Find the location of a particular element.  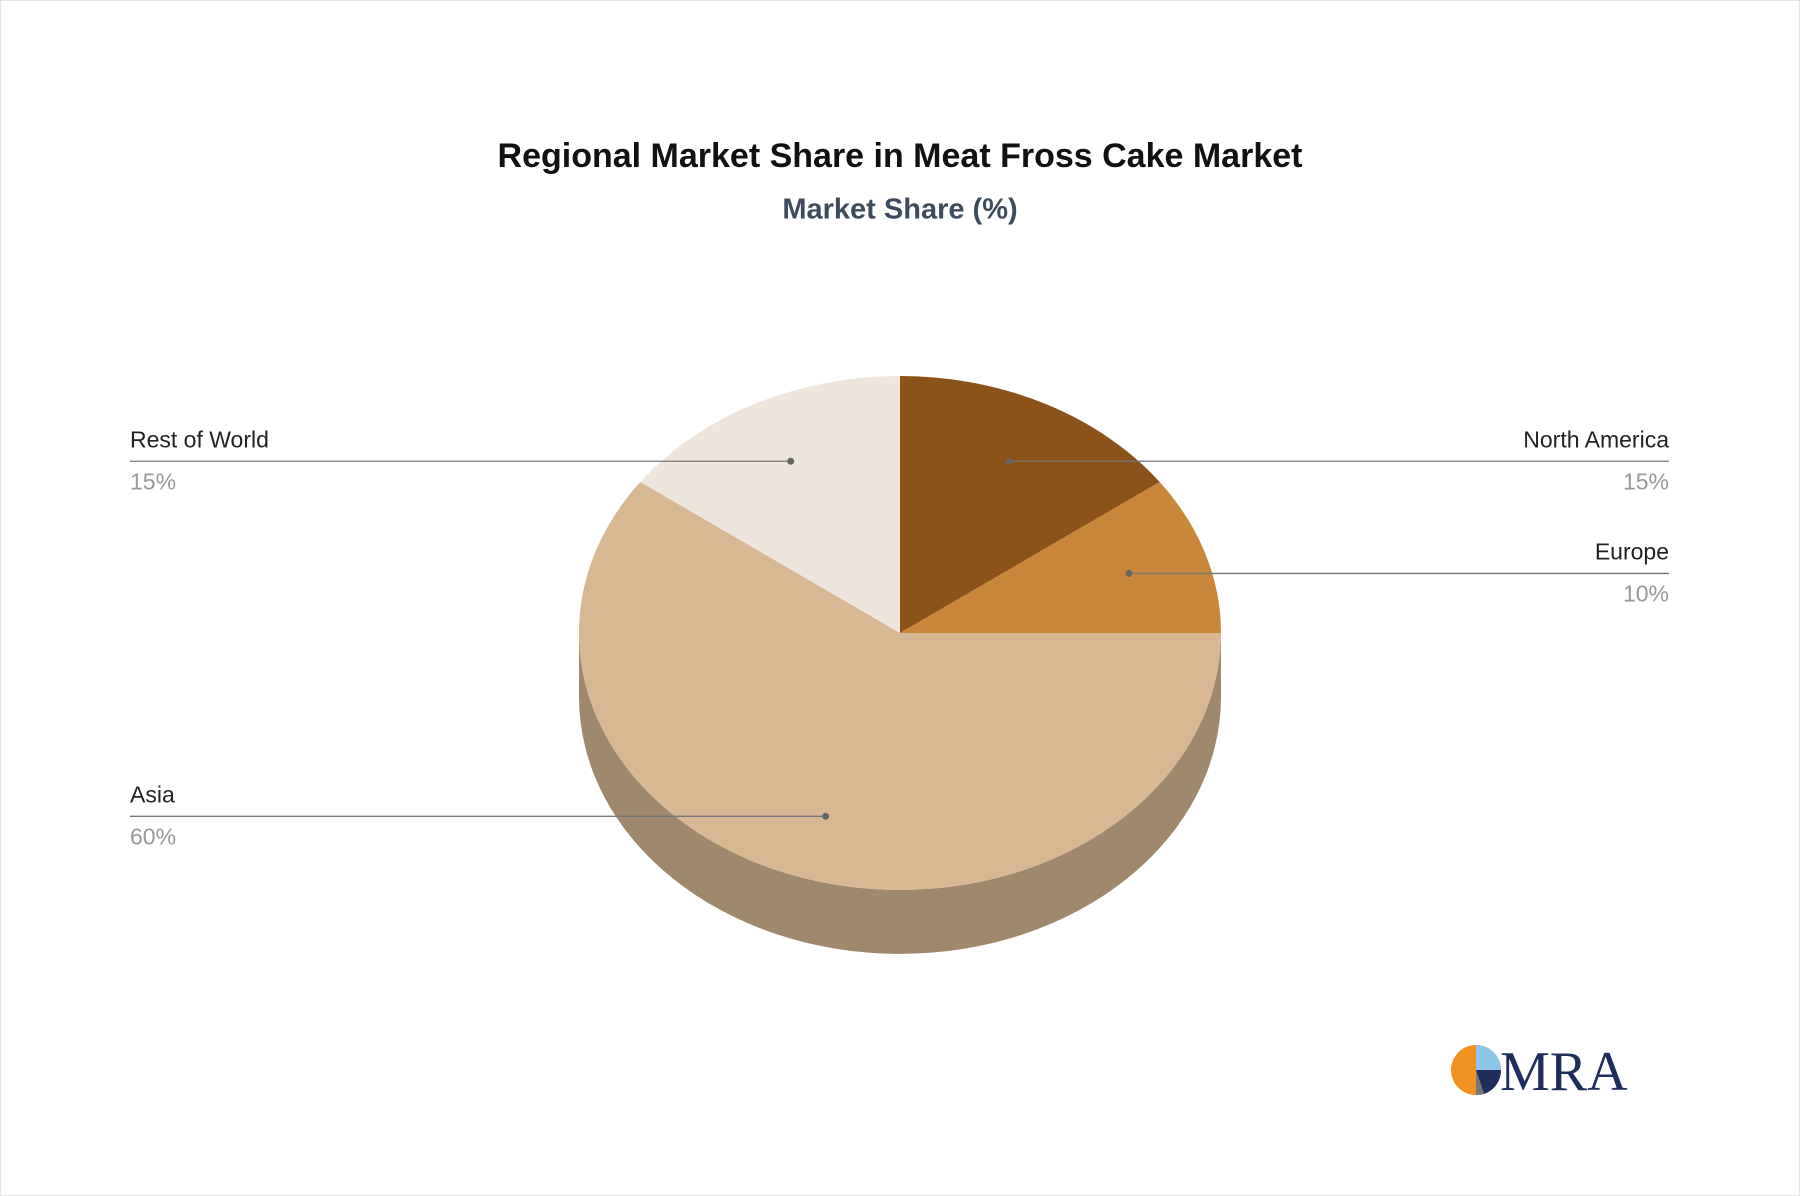

label-name: Rest of World is located at coordinates (199, 439).